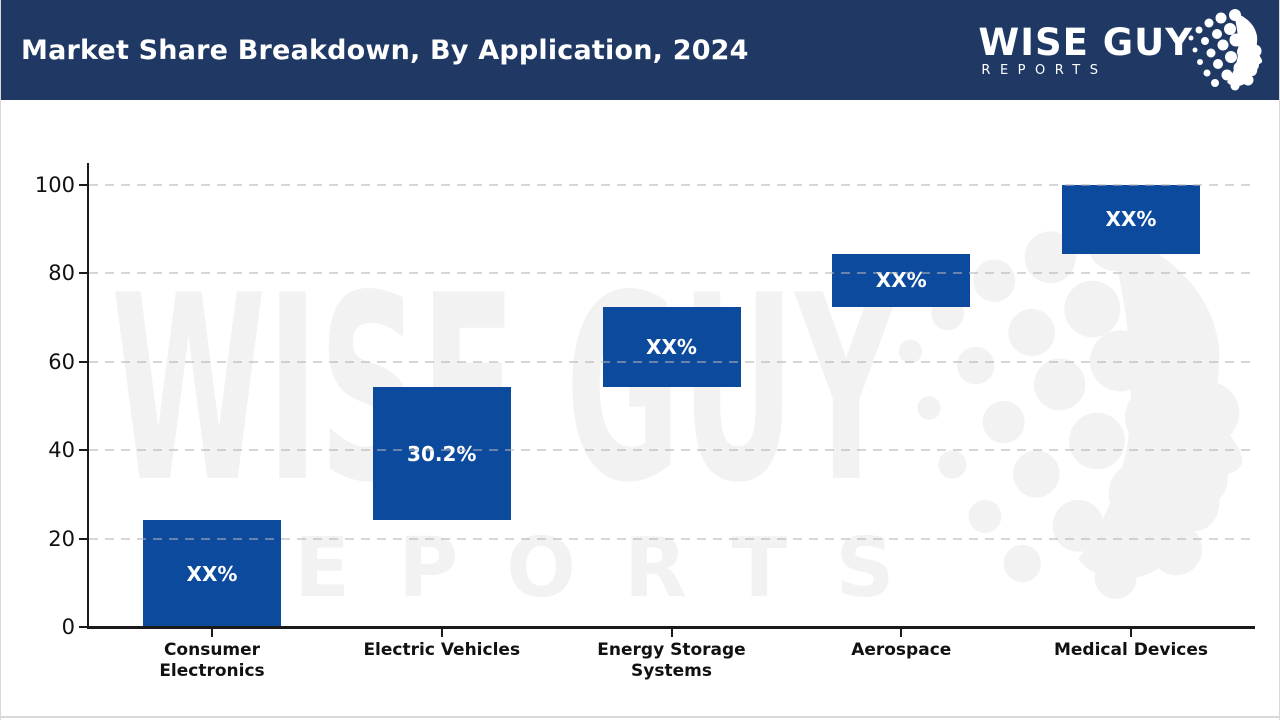 This screenshot has height=720, width=1280. I want to click on logo-head-icon, so click(1225, 50).